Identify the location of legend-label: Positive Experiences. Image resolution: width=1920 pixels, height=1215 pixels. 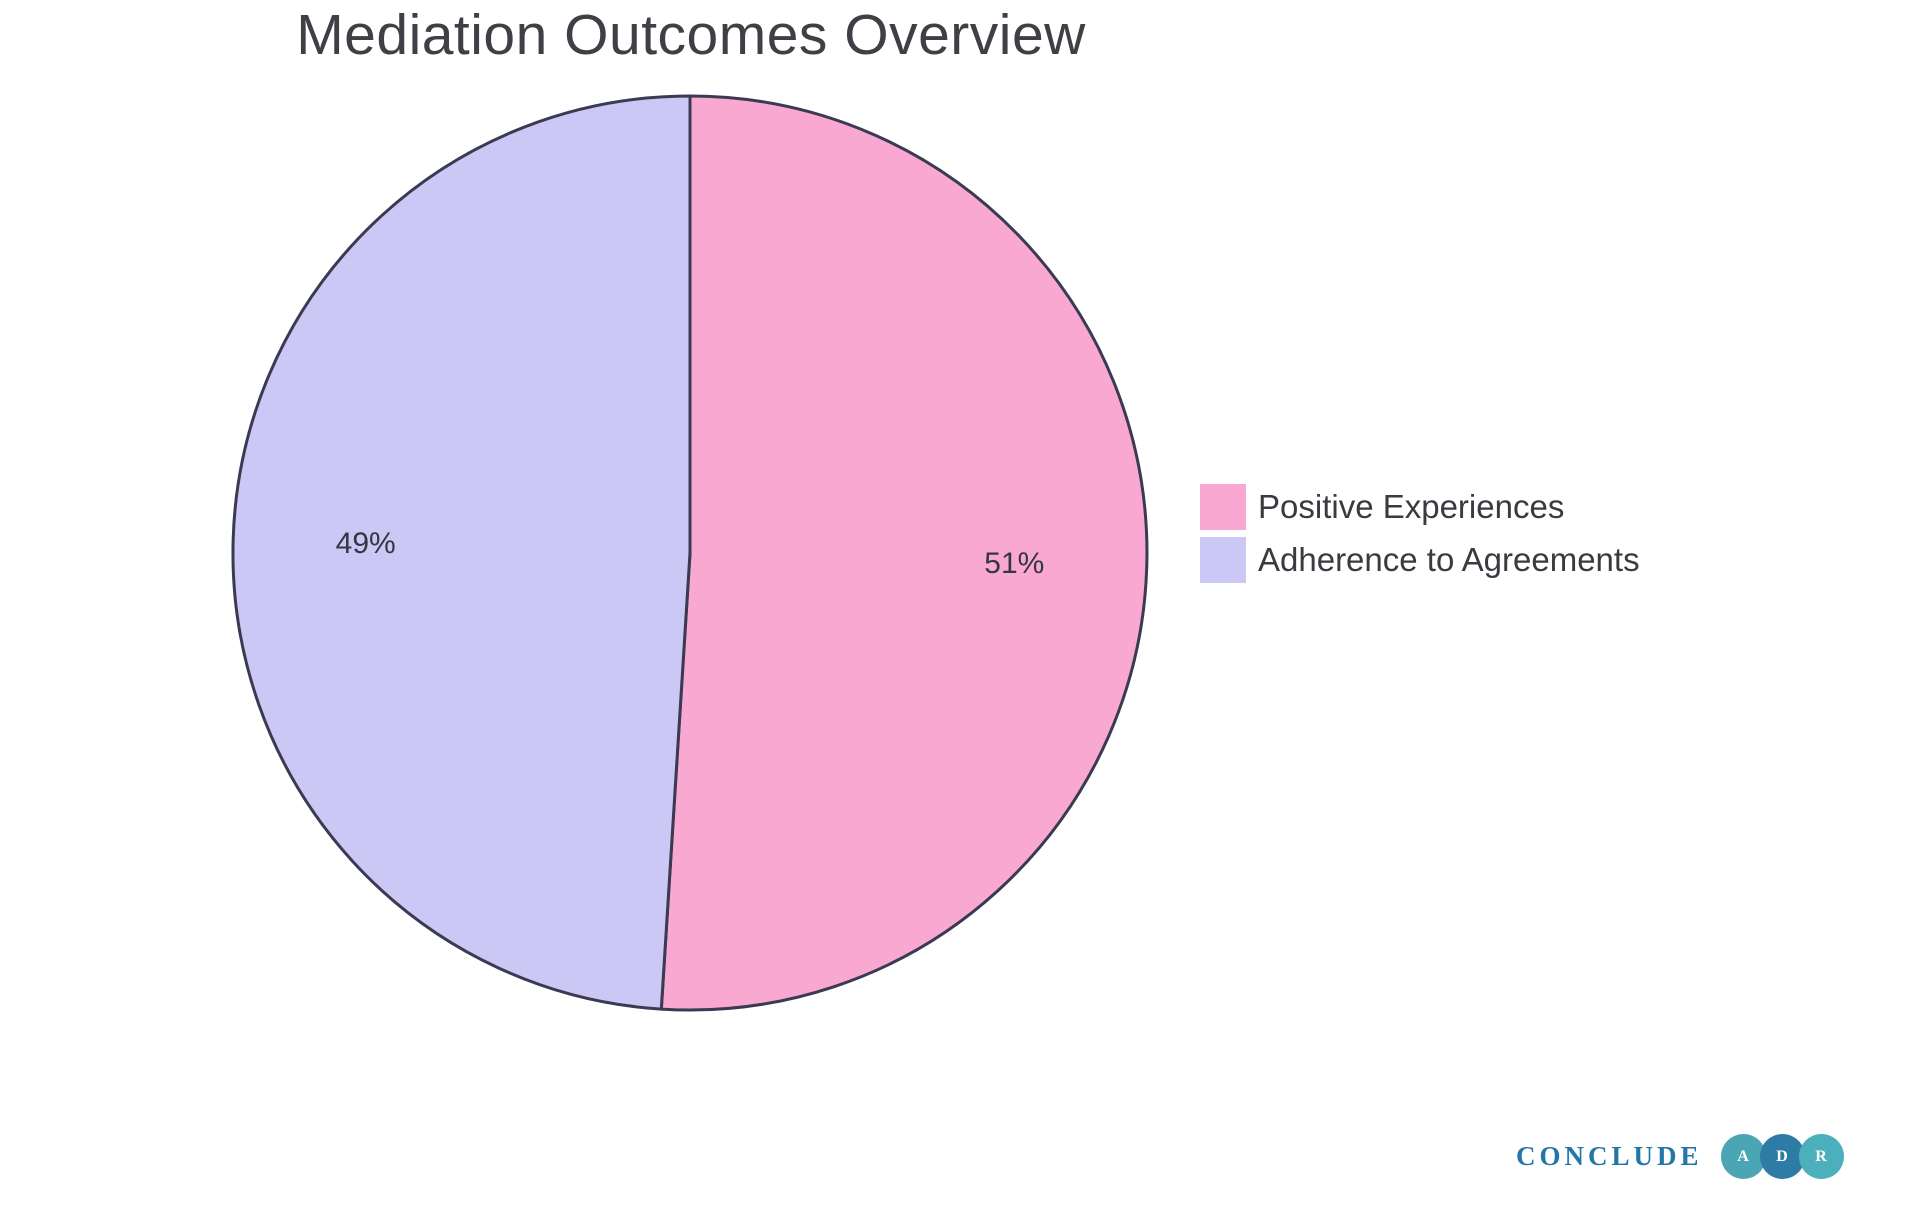
(1411, 506).